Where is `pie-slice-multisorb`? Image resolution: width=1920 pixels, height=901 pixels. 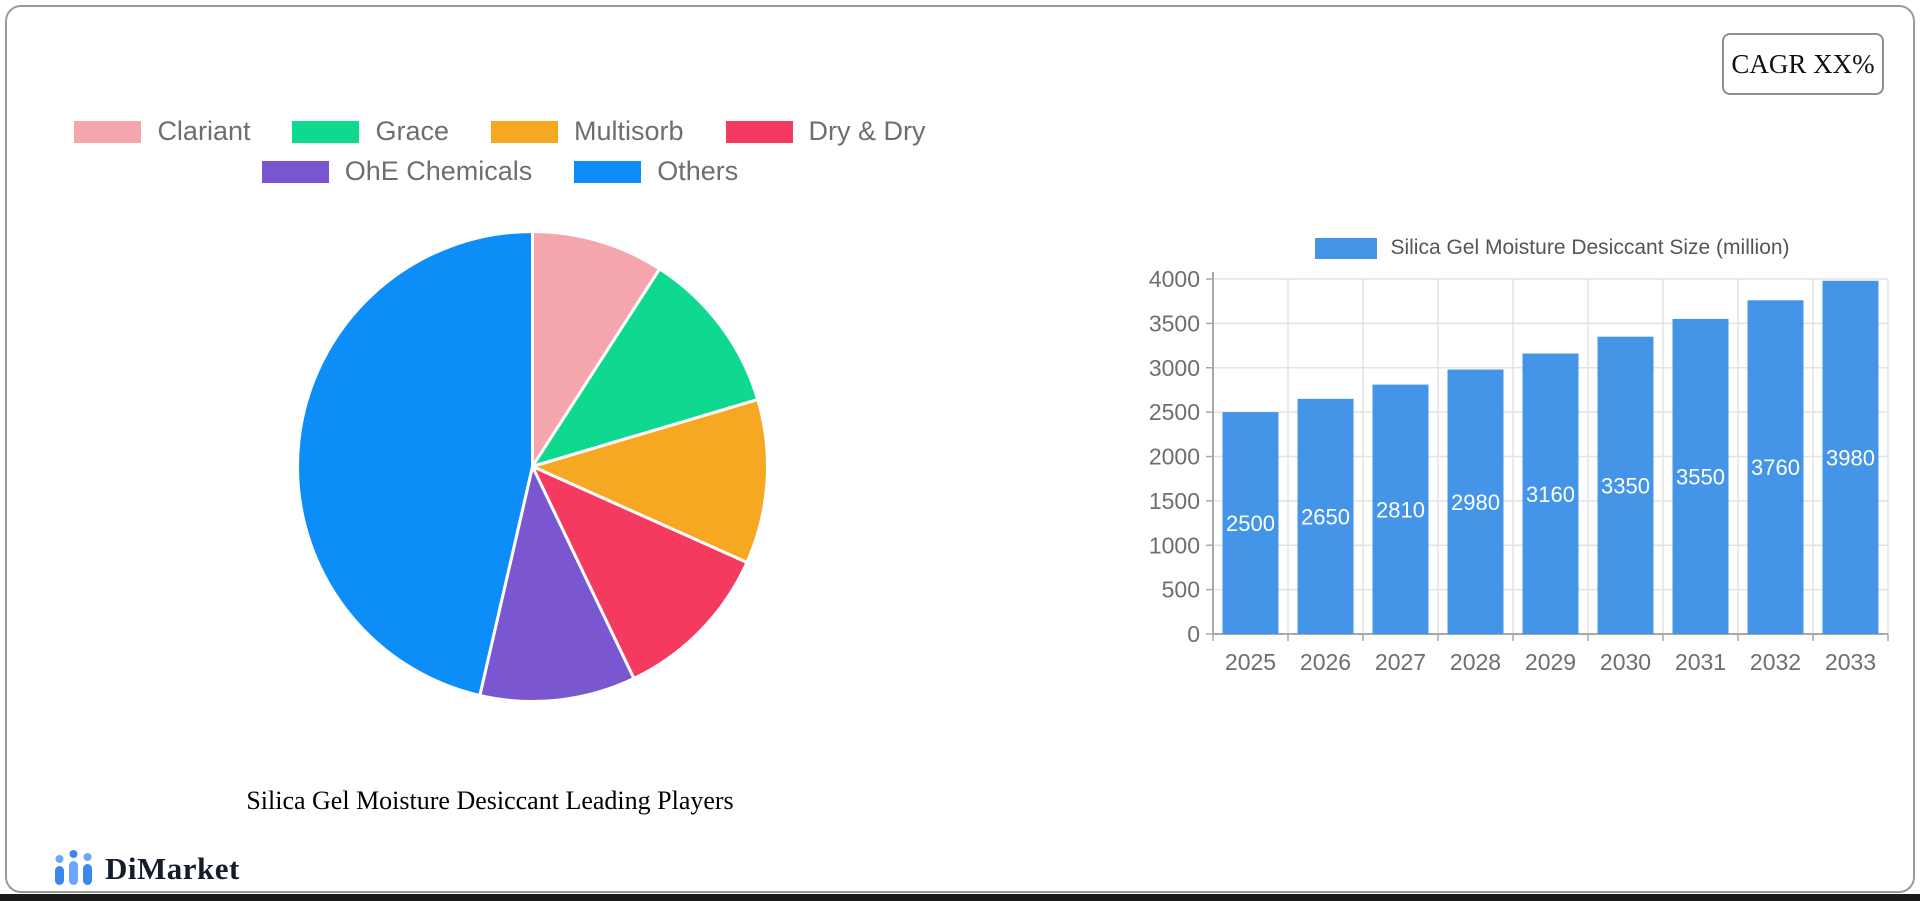
pie-slice-multisorb is located at coordinates (650, 481).